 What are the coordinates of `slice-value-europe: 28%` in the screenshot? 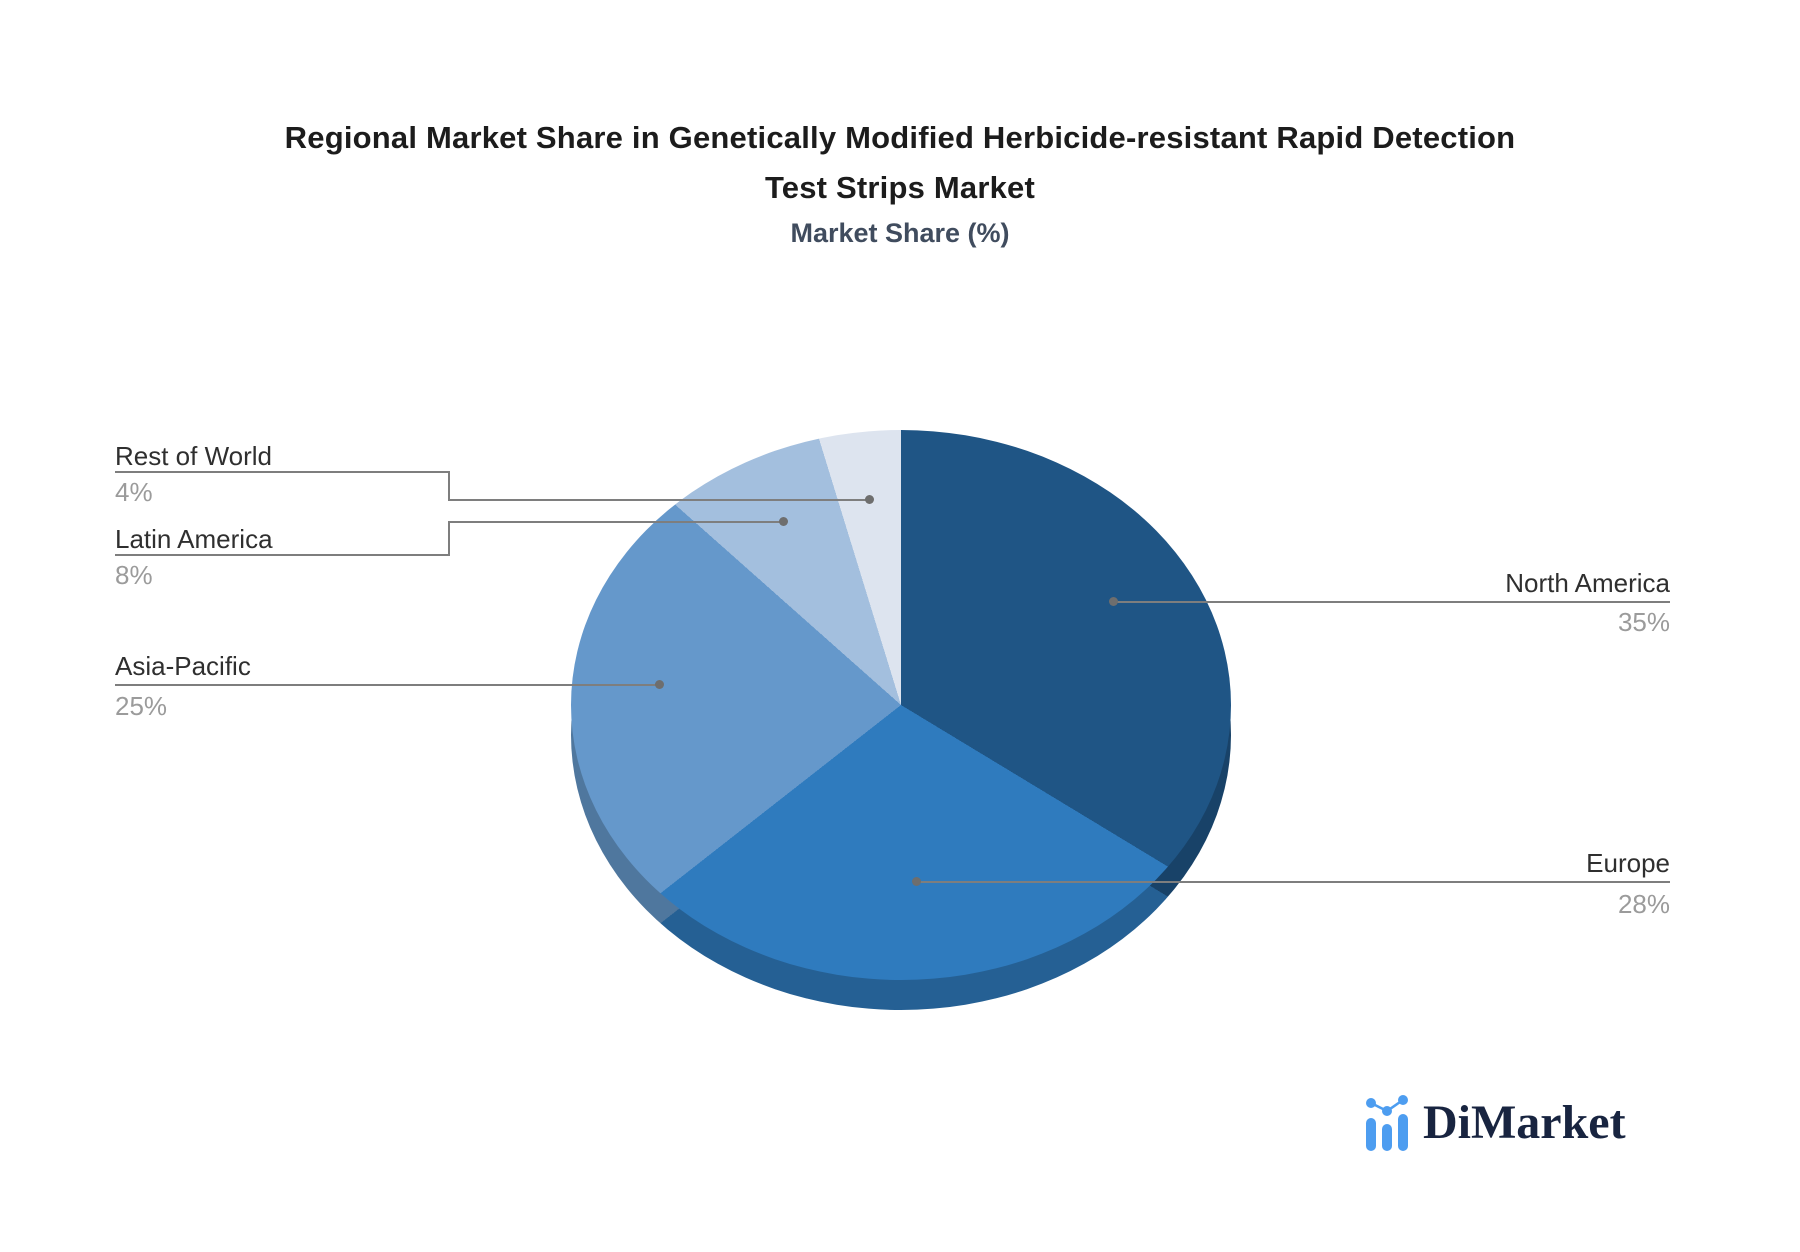 It's located at (1643, 904).